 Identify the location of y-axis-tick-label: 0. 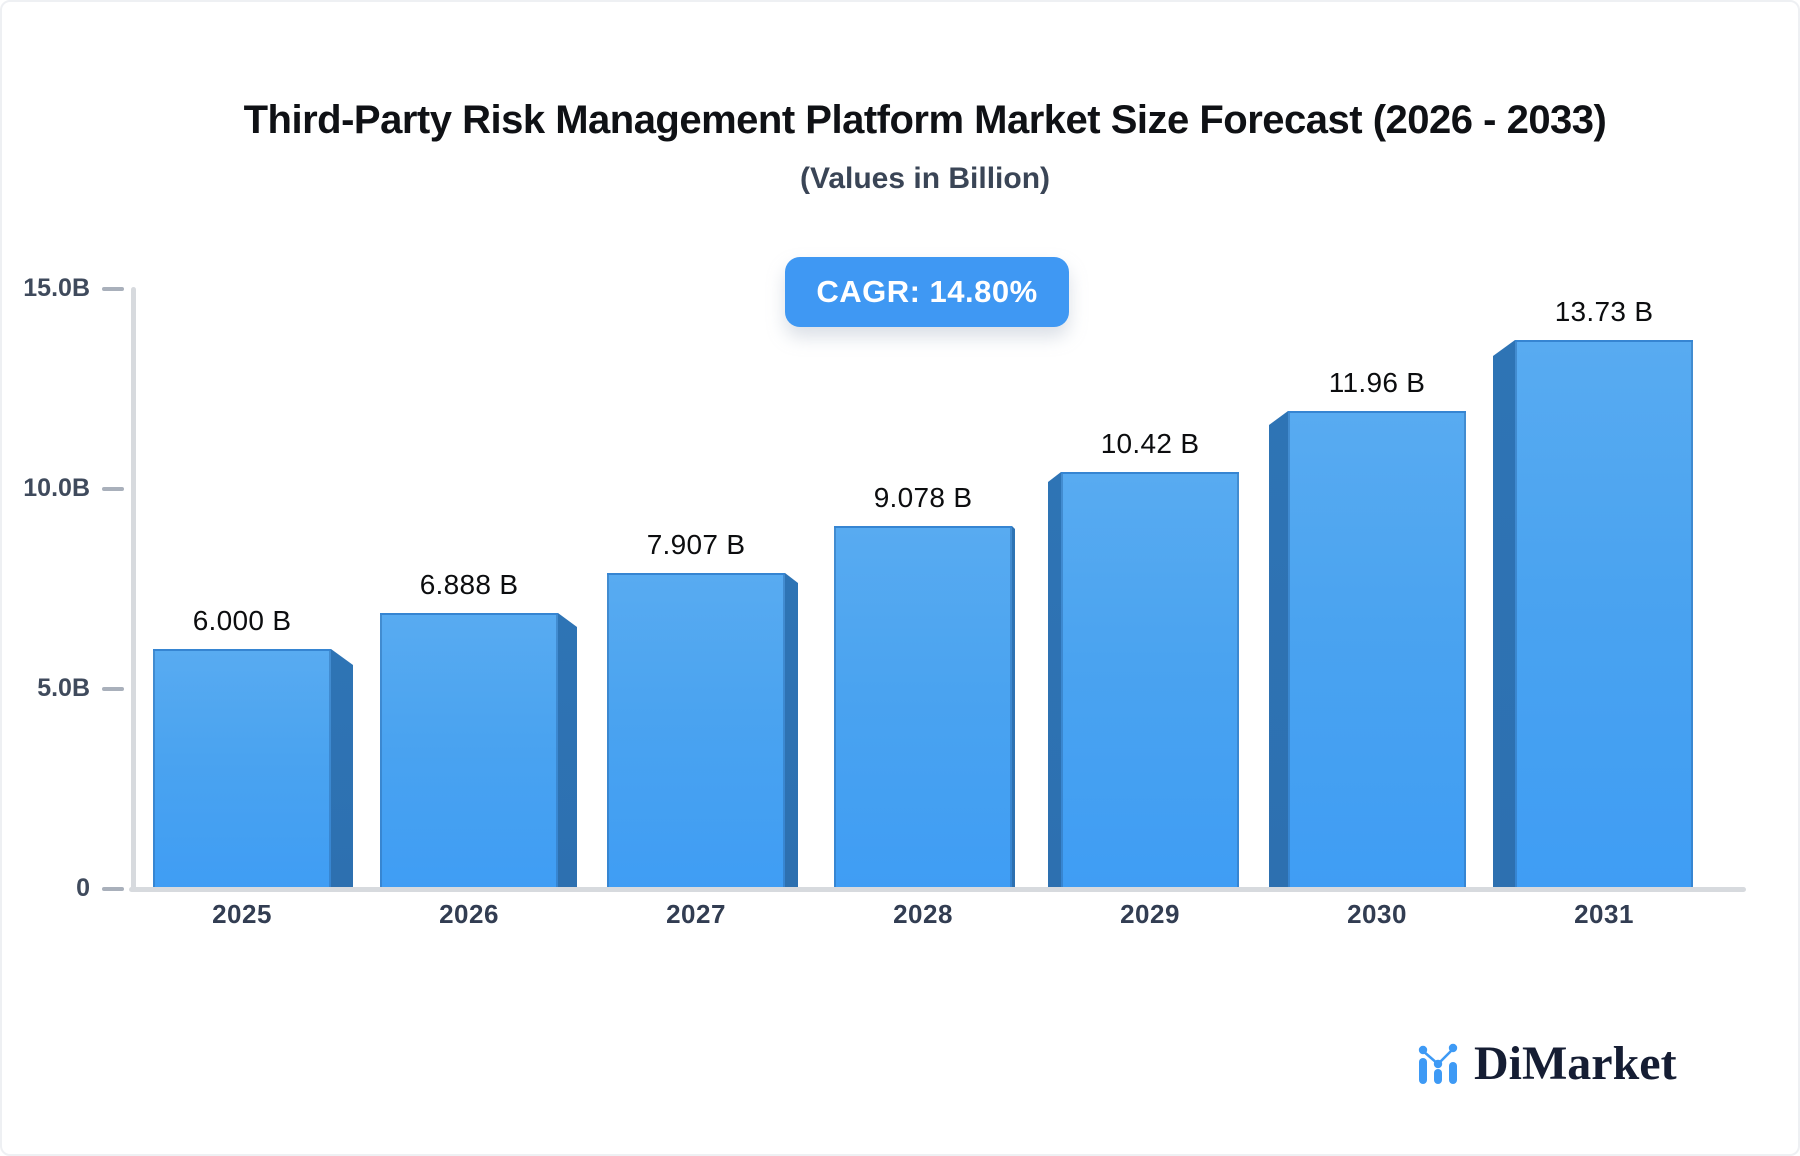
(83, 888).